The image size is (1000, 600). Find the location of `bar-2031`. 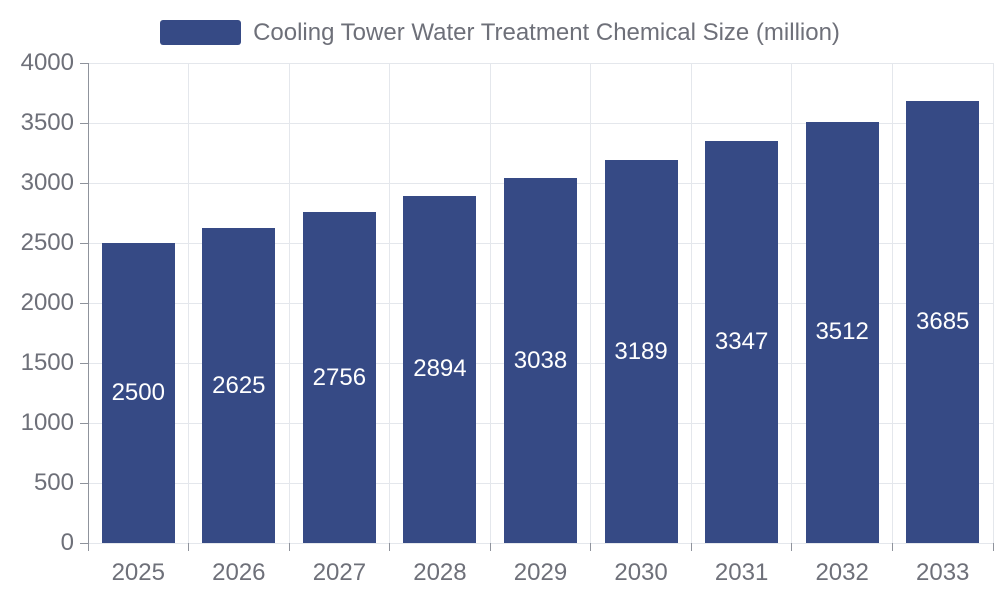

bar-2031 is located at coordinates (742, 342).